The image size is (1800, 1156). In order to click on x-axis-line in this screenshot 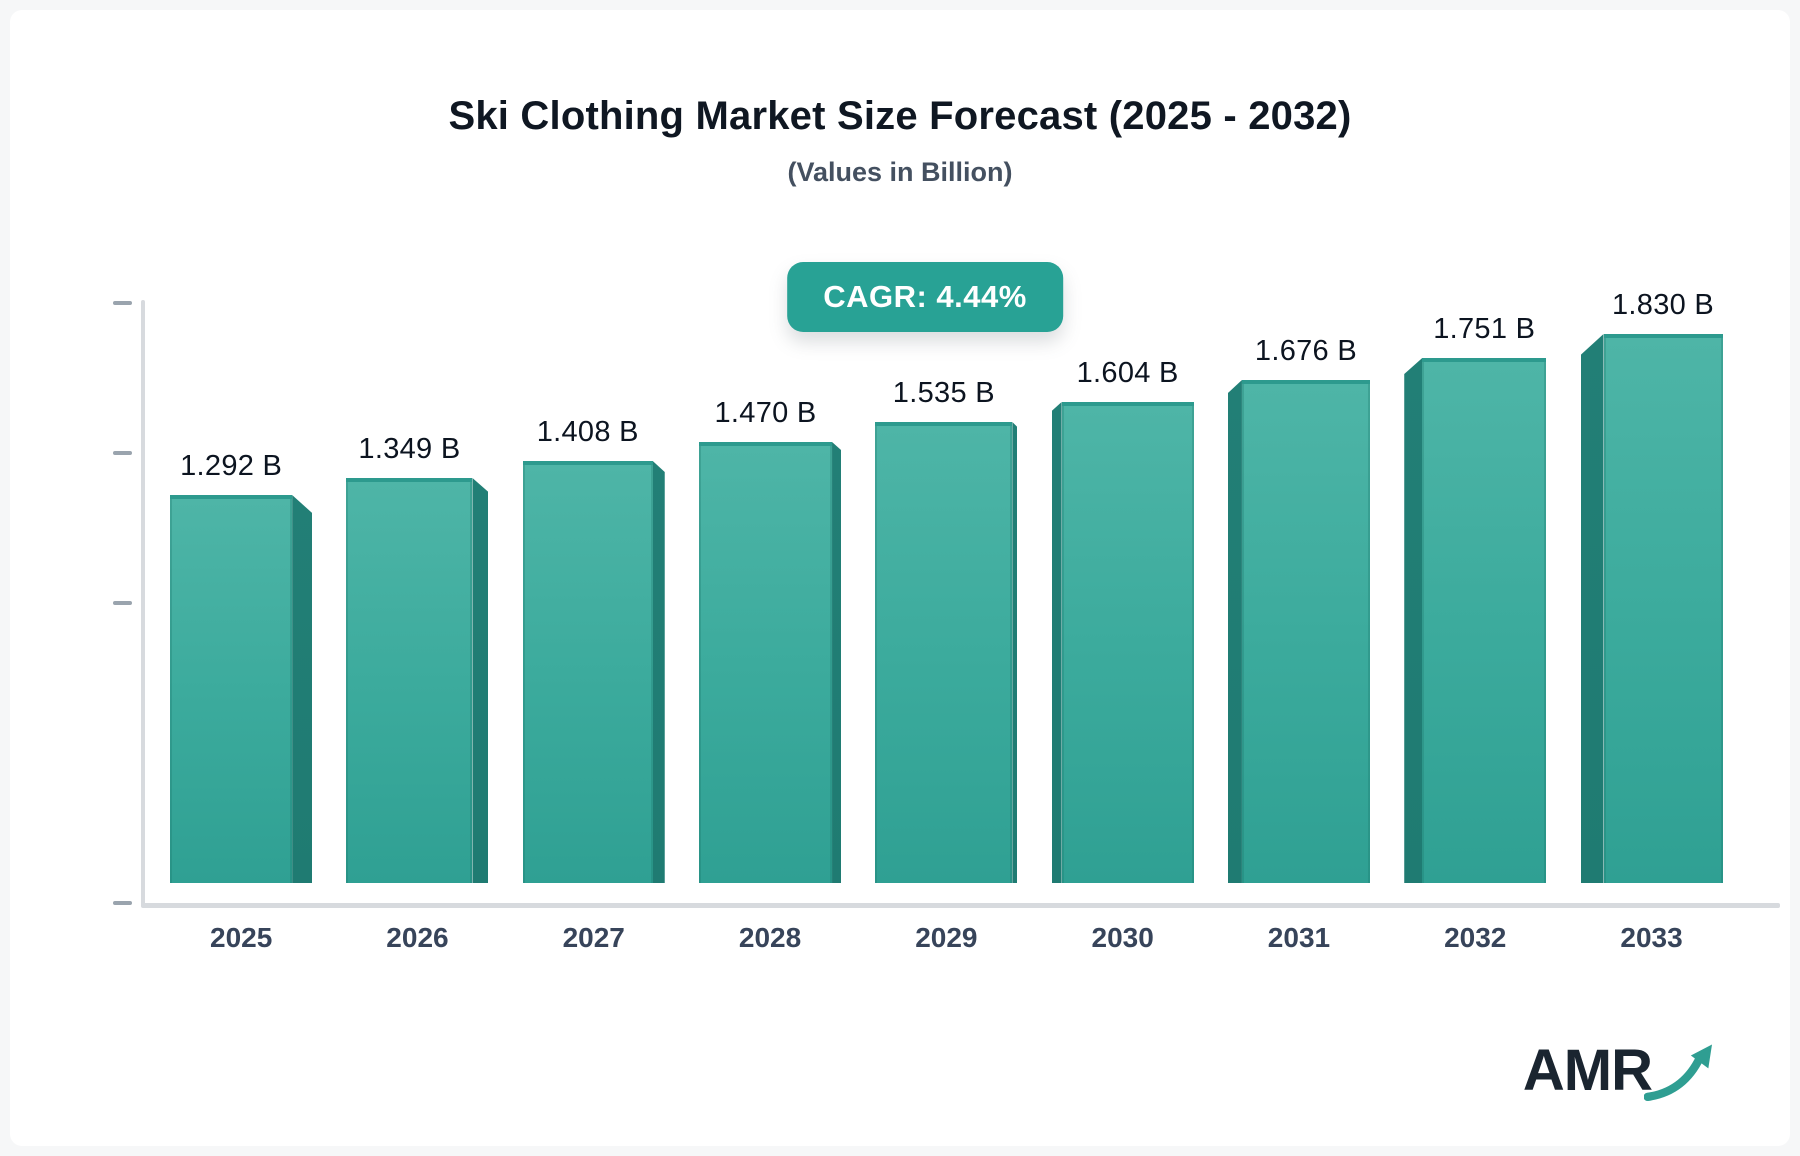, I will do `click(960, 905)`.